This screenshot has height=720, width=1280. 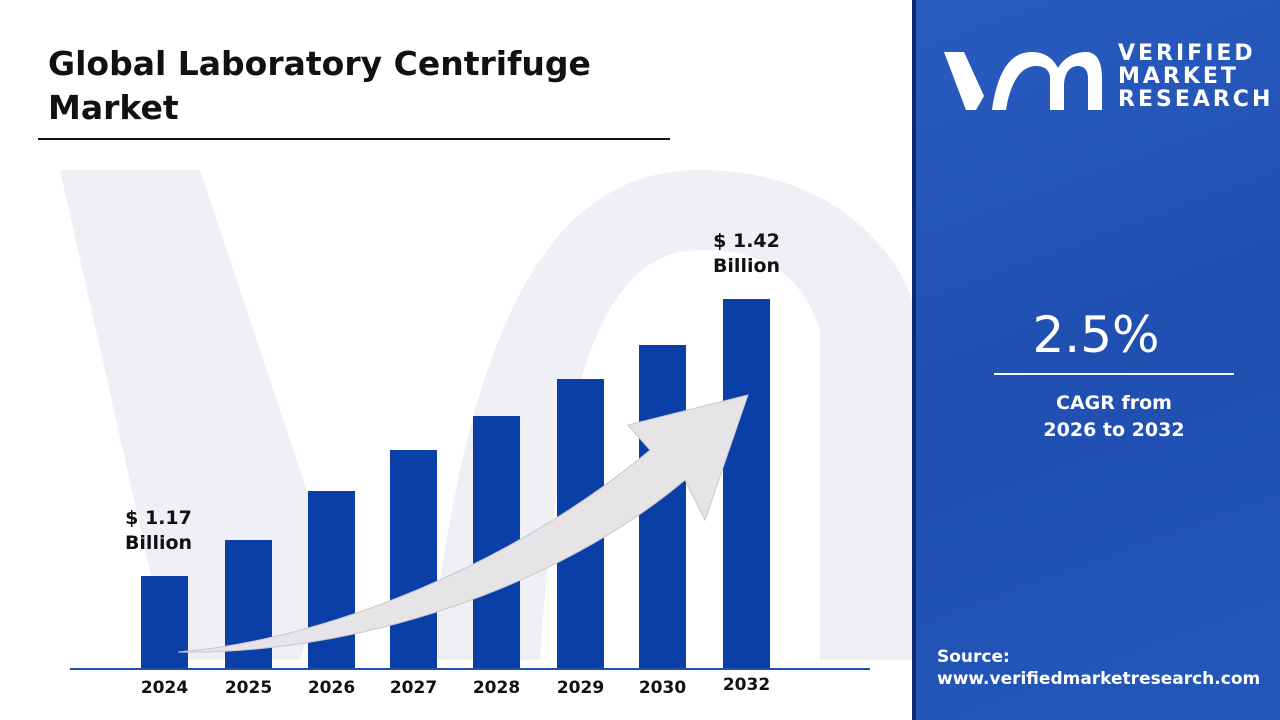 I want to click on vmr-logo: VERIFIED MARKET RESEARCH, so click(x=1106, y=80).